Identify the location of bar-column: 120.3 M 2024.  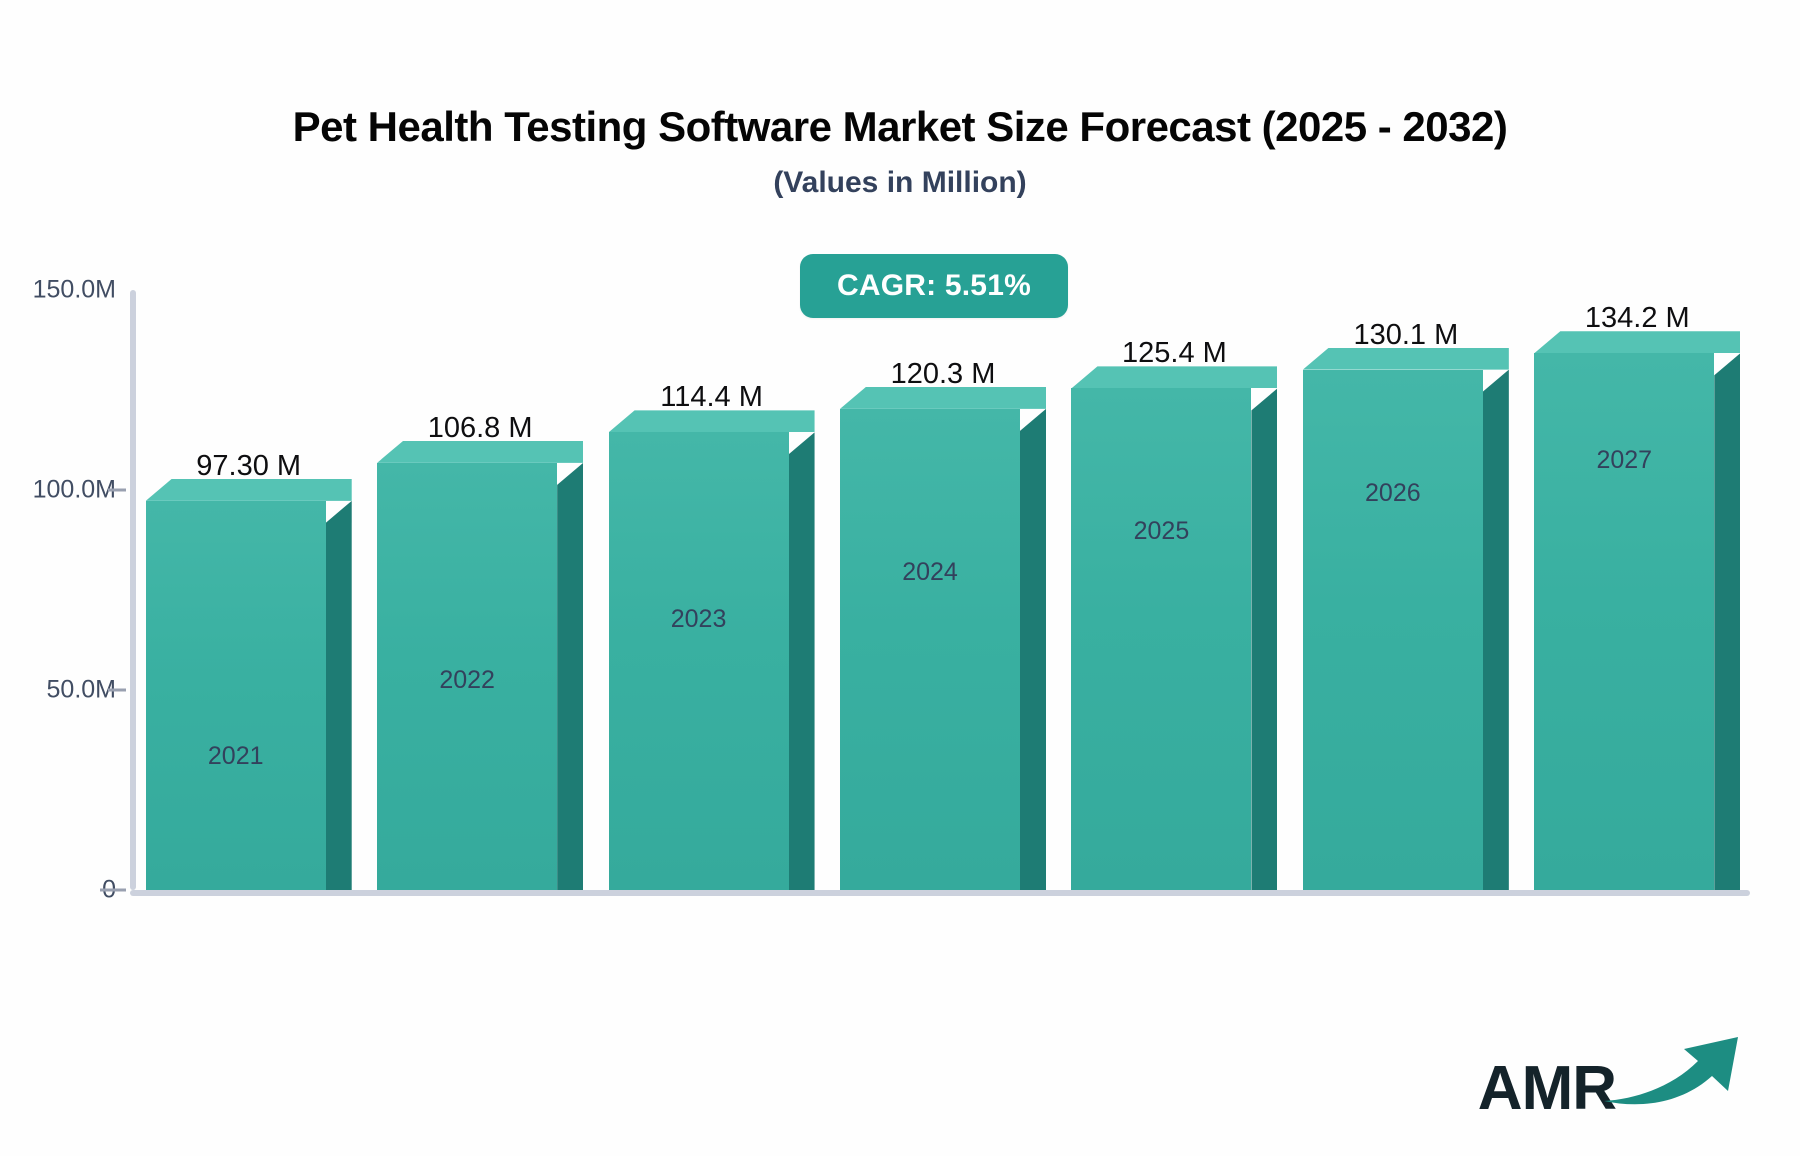
(943, 624).